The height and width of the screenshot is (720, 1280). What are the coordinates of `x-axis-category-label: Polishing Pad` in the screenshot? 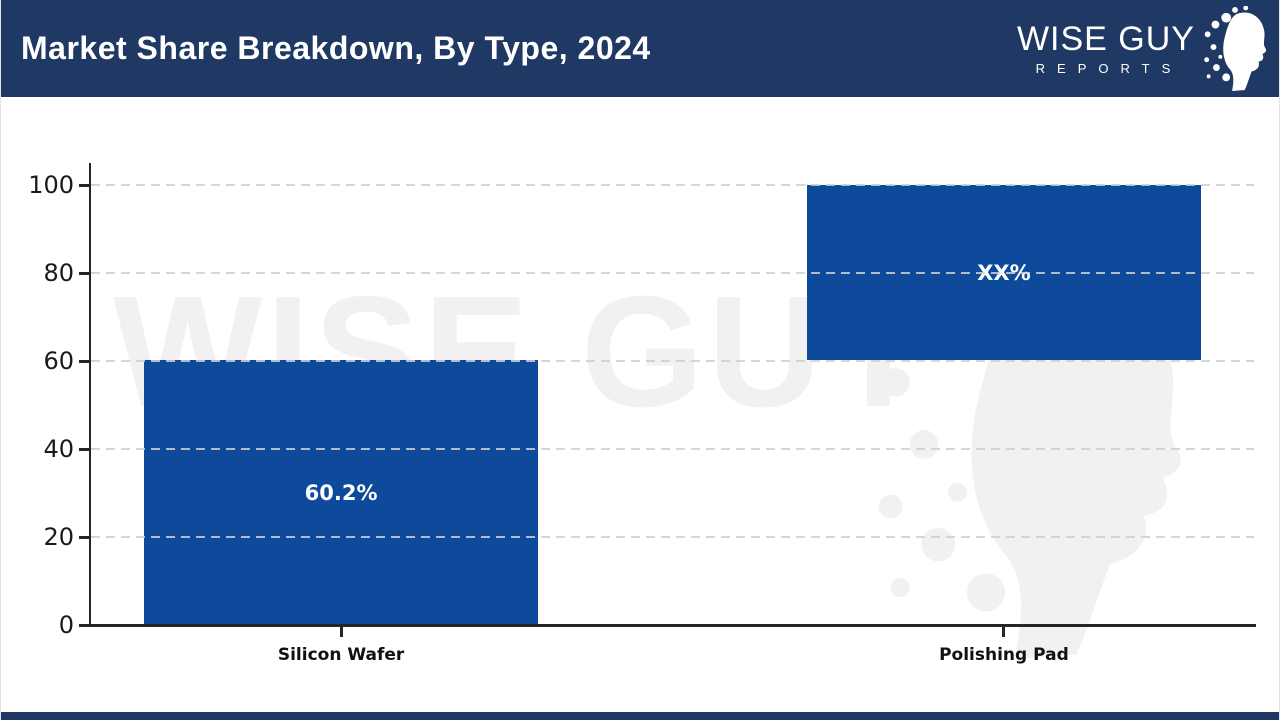 It's located at (1004, 655).